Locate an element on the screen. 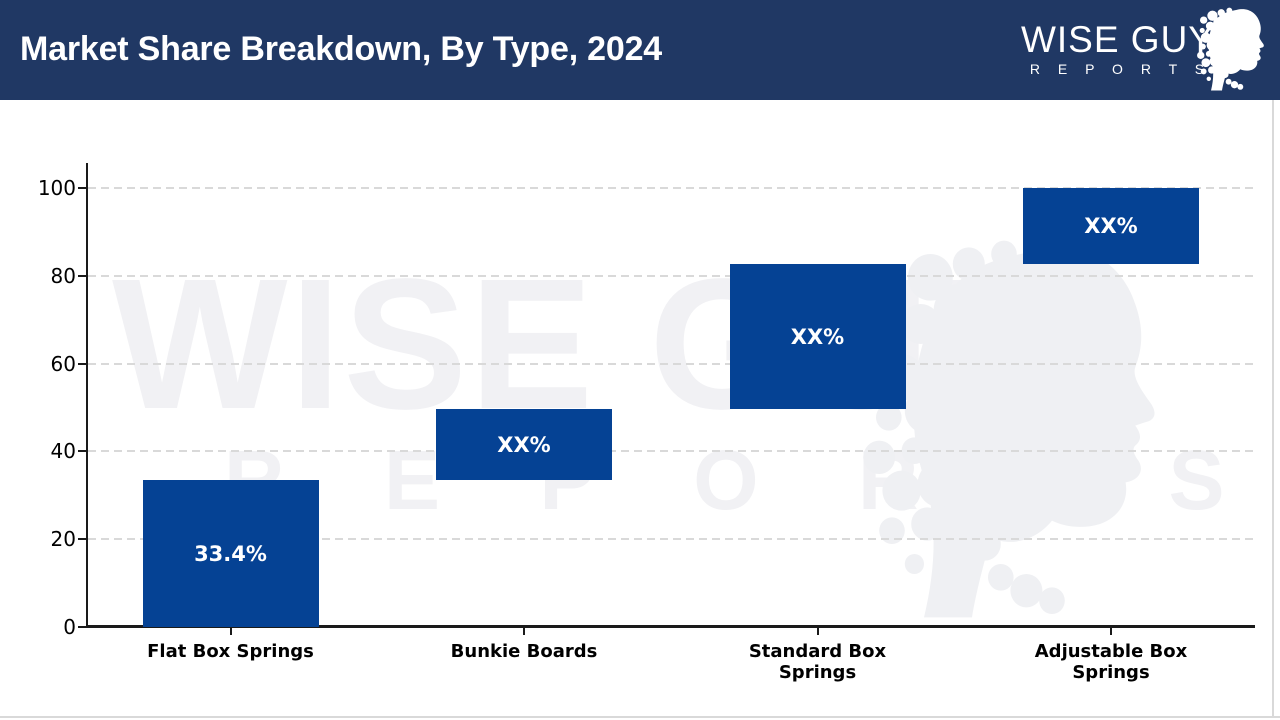  x-tick-label: Standard Box Springs is located at coordinates (817, 662).